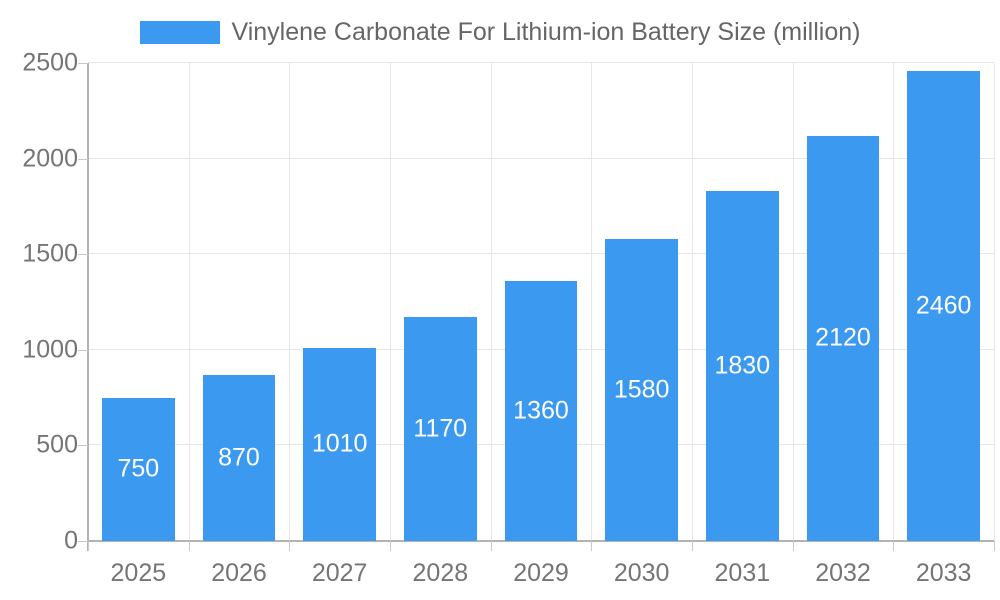  I want to click on bar-value-label: 1360, so click(541, 410).